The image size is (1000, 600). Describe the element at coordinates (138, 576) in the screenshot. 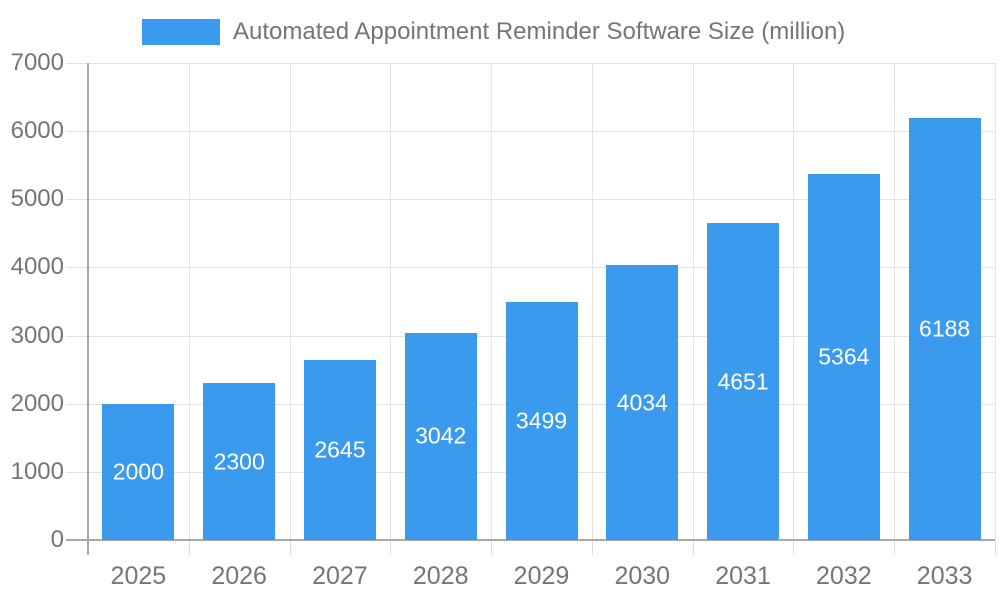

I see `x-tick-label: 2025` at that location.